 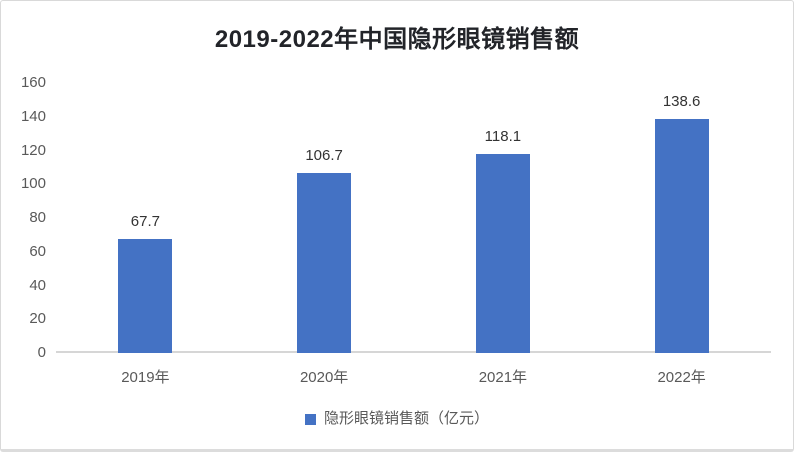 What do you see at coordinates (33, 116) in the screenshot?
I see `y-axis-tick-label: 140` at bounding box center [33, 116].